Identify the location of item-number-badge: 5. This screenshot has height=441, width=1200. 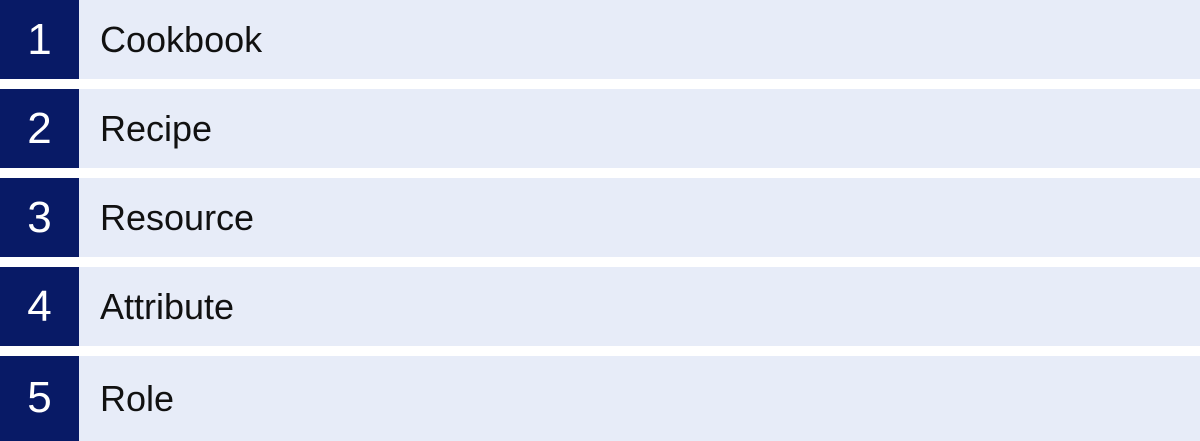
(39, 398).